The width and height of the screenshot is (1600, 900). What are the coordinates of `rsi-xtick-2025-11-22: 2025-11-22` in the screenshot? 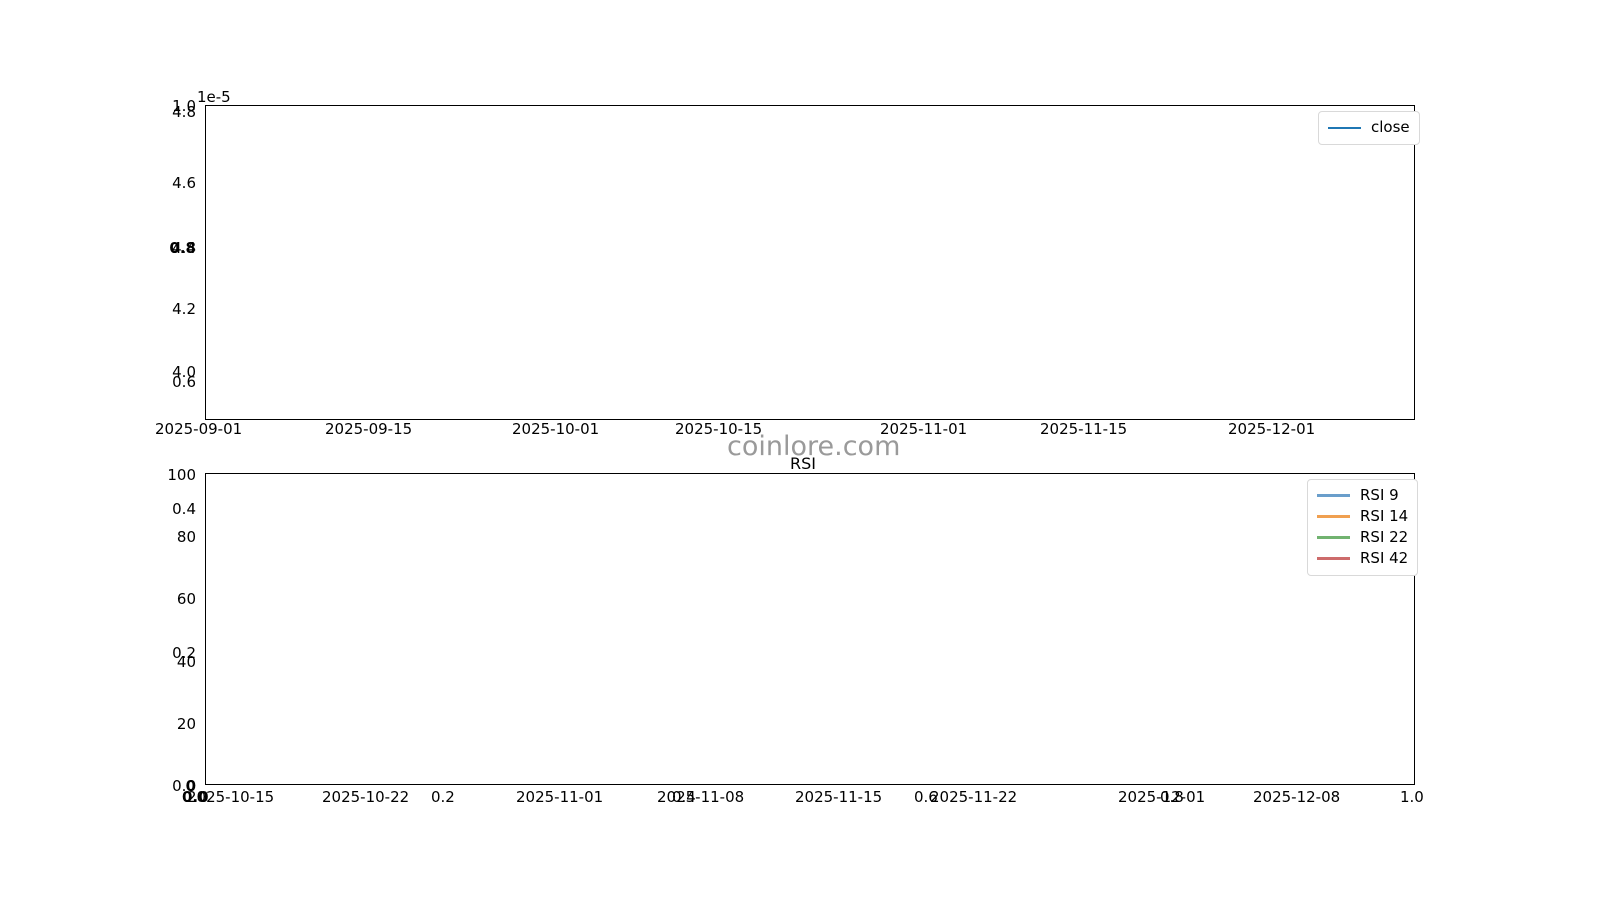 It's located at (974, 797).